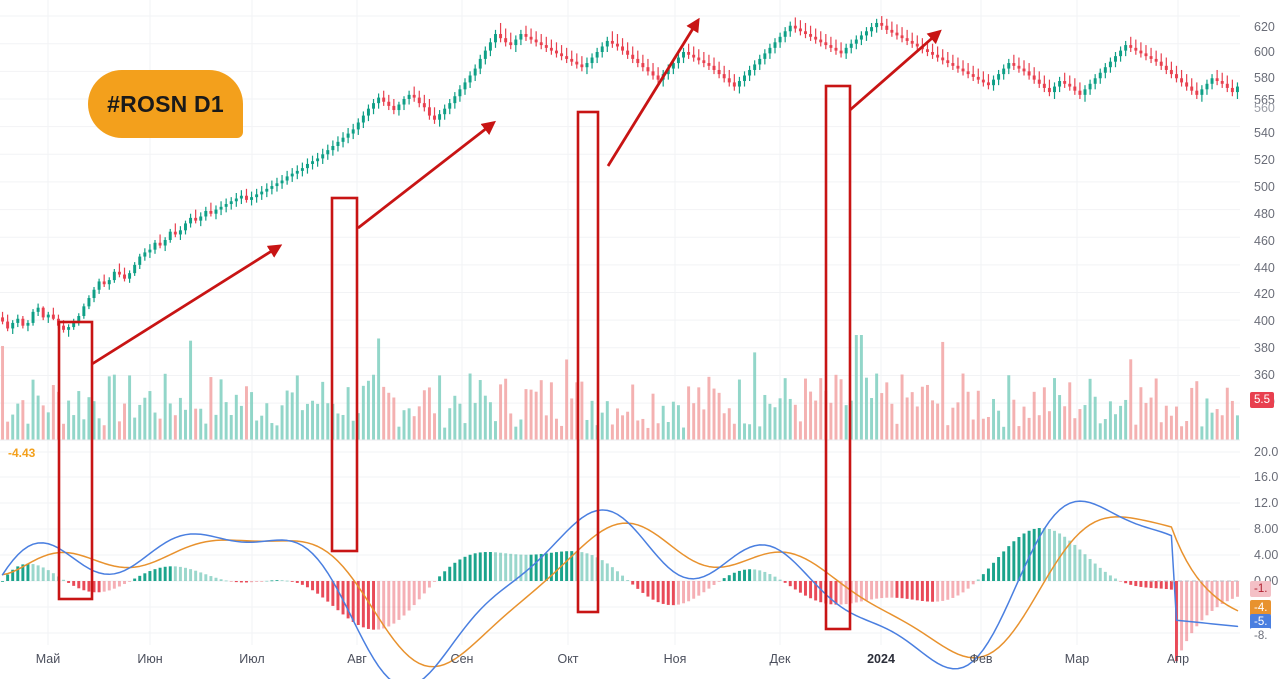  Describe the element at coordinates (1261, 589) in the screenshot. I see `indicator-value-tag-0: -1.` at that location.